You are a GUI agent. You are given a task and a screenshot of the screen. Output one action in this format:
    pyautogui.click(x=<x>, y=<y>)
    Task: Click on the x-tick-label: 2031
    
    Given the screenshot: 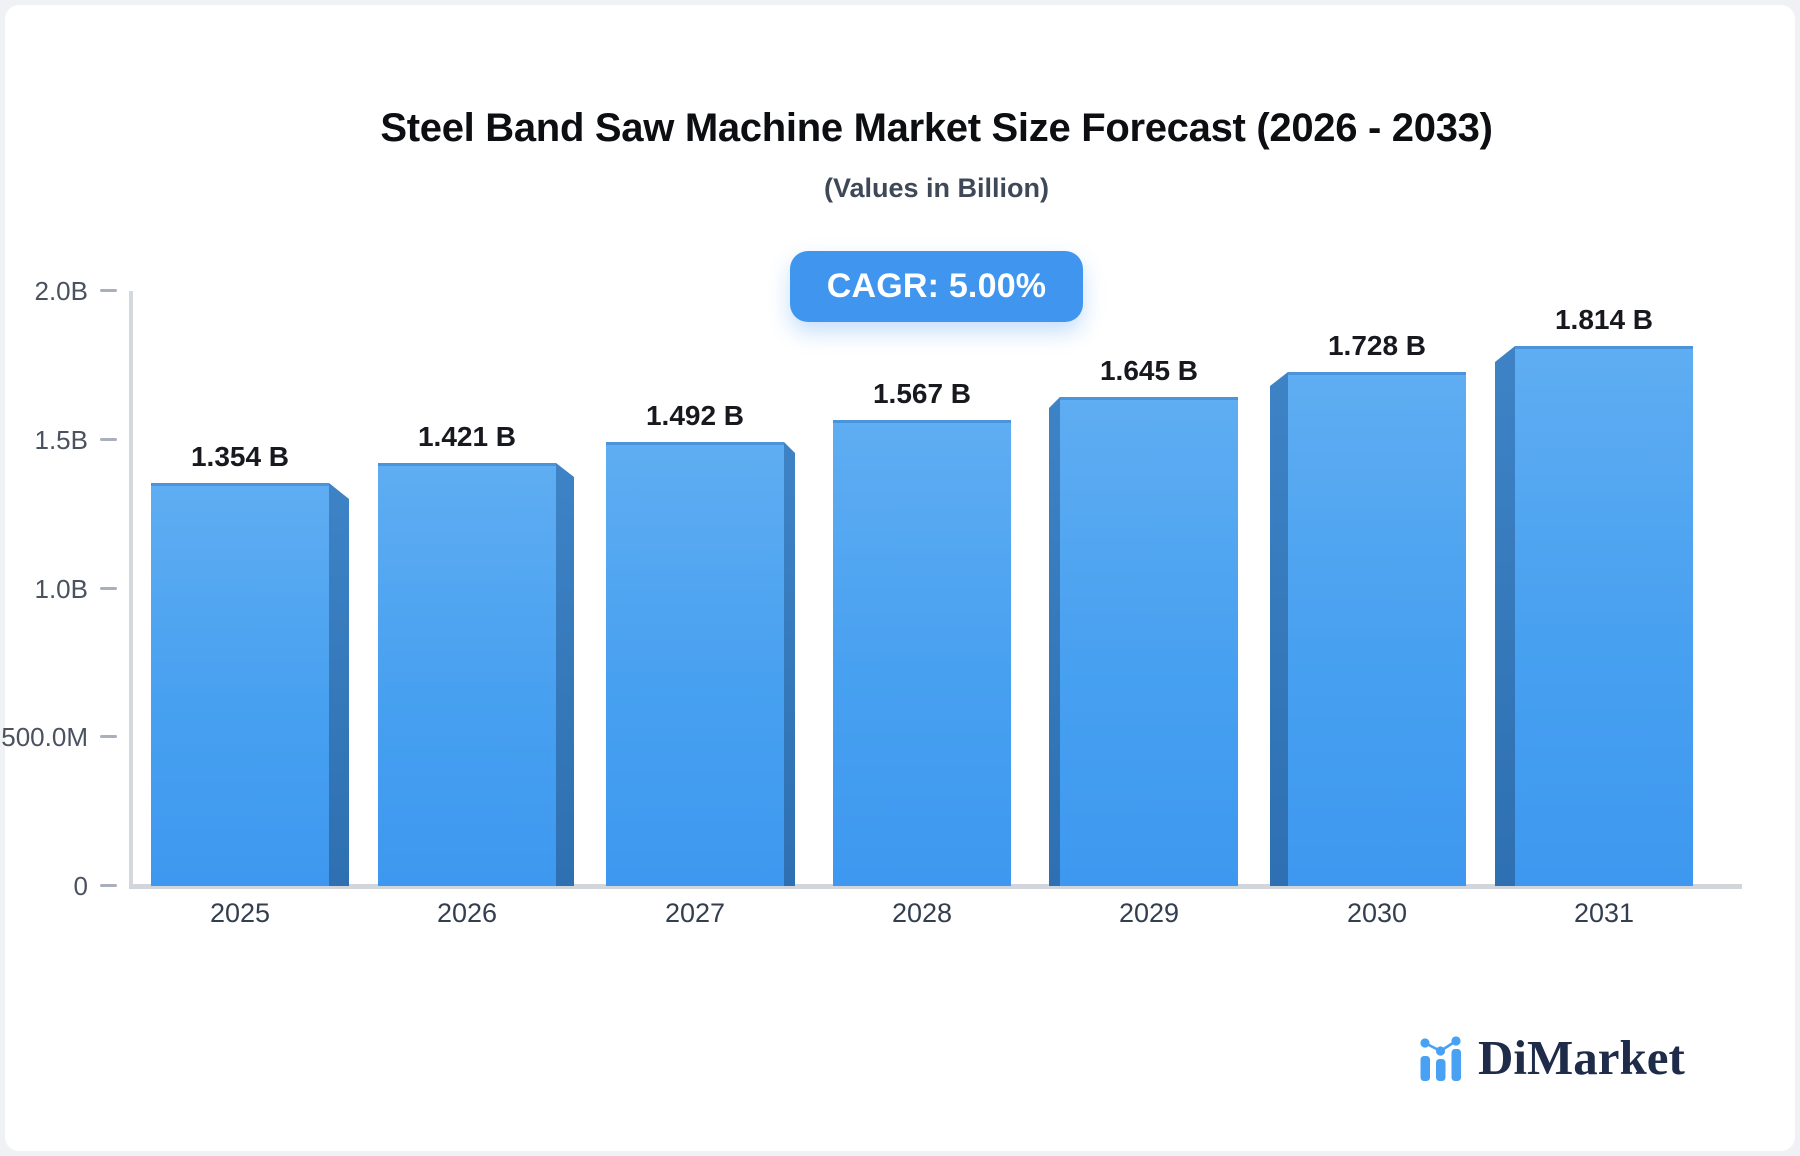 What is the action you would take?
    pyautogui.click(x=1604, y=913)
    